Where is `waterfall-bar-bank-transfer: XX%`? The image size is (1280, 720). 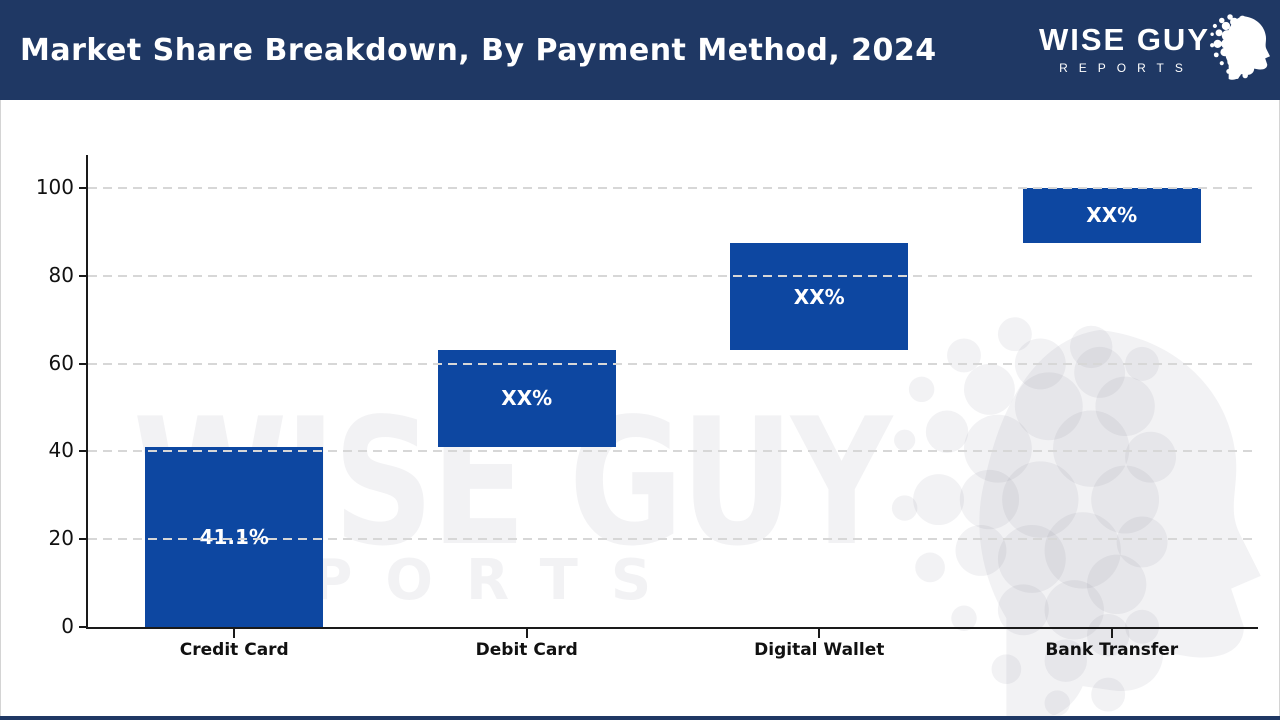 waterfall-bar-bank-transfer: XX% is located at coordinates (1111, 215).